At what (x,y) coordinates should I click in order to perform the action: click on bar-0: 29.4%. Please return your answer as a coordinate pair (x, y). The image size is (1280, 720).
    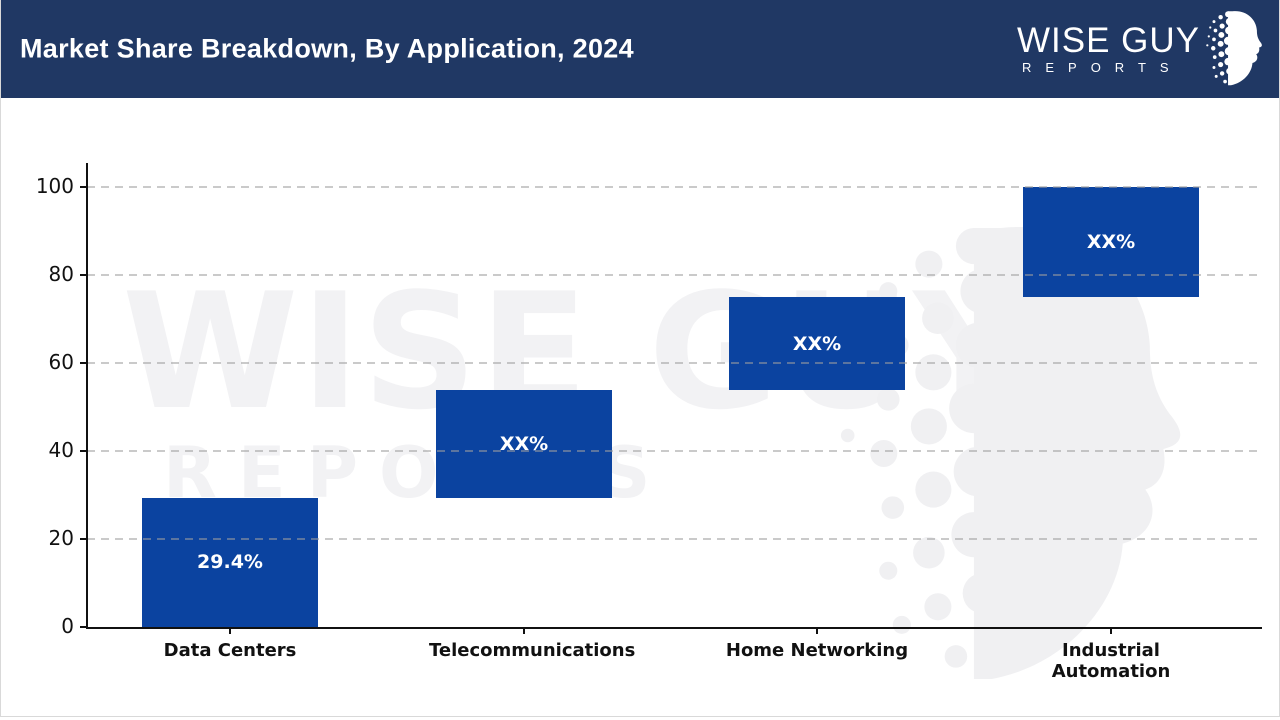
    Looking at the image, I should click on (230, 562).